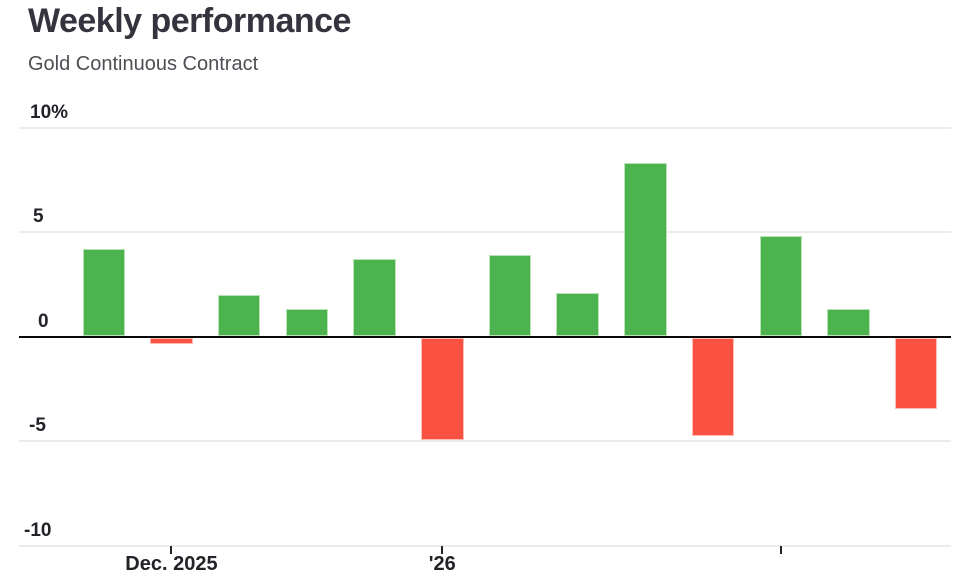 Image resolution: width=975 pixels, height=585 pixels. Describe the element at coordinates (103, 292) in the screenshot. I see `bar-week-1-positive` at that location.